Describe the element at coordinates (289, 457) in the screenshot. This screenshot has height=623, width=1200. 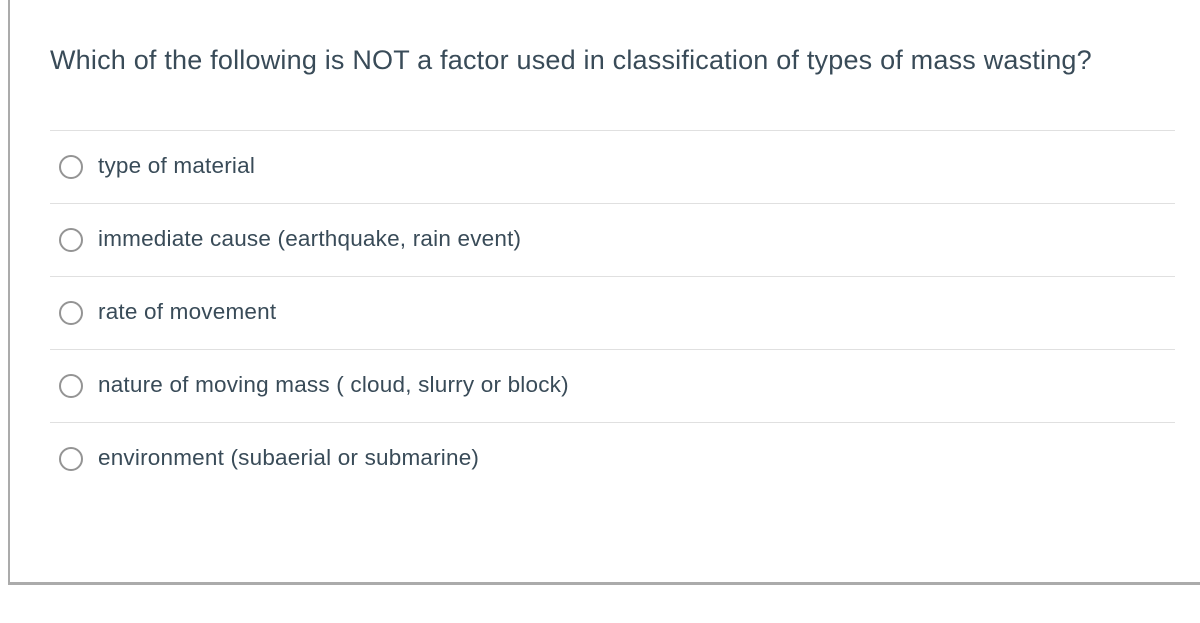
I see `option-label: environment (subaerial or submarine)` at that location.